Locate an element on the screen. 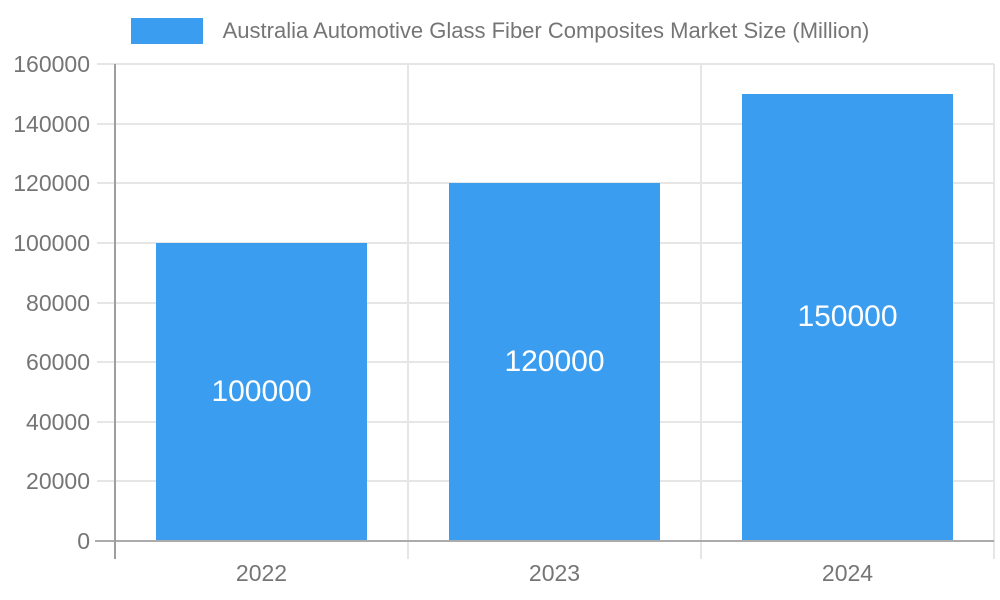 The height and width of the screenshot is (600, 1000). bar-value-label: 150000 is located at coordinates (847, 317).